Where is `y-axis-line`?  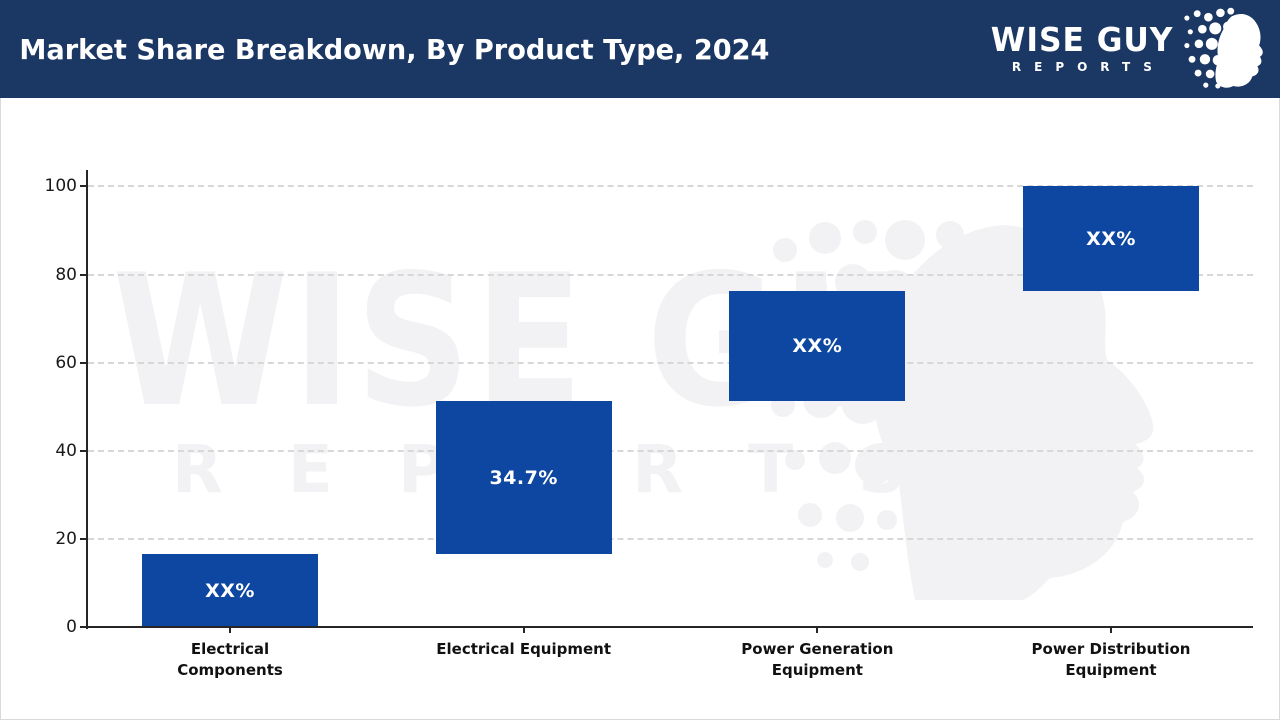
y-axis-line is located at coordinates (87, 399).